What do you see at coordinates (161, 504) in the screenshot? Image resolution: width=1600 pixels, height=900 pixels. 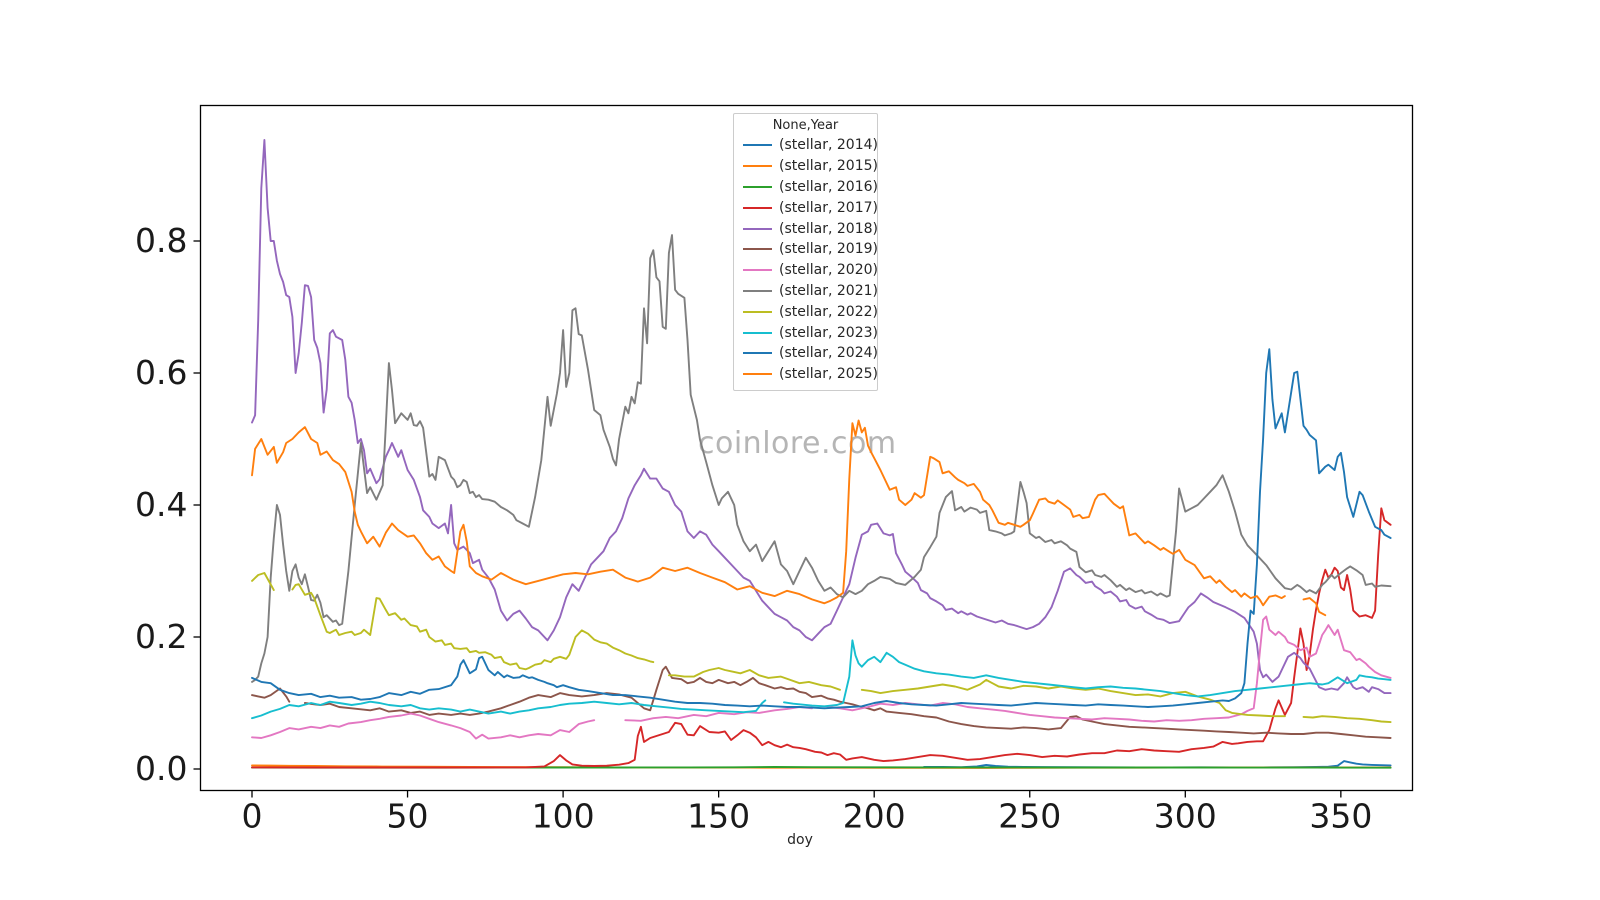 I see `y-tick-label: 0.4` at bounding box center [161, 504].